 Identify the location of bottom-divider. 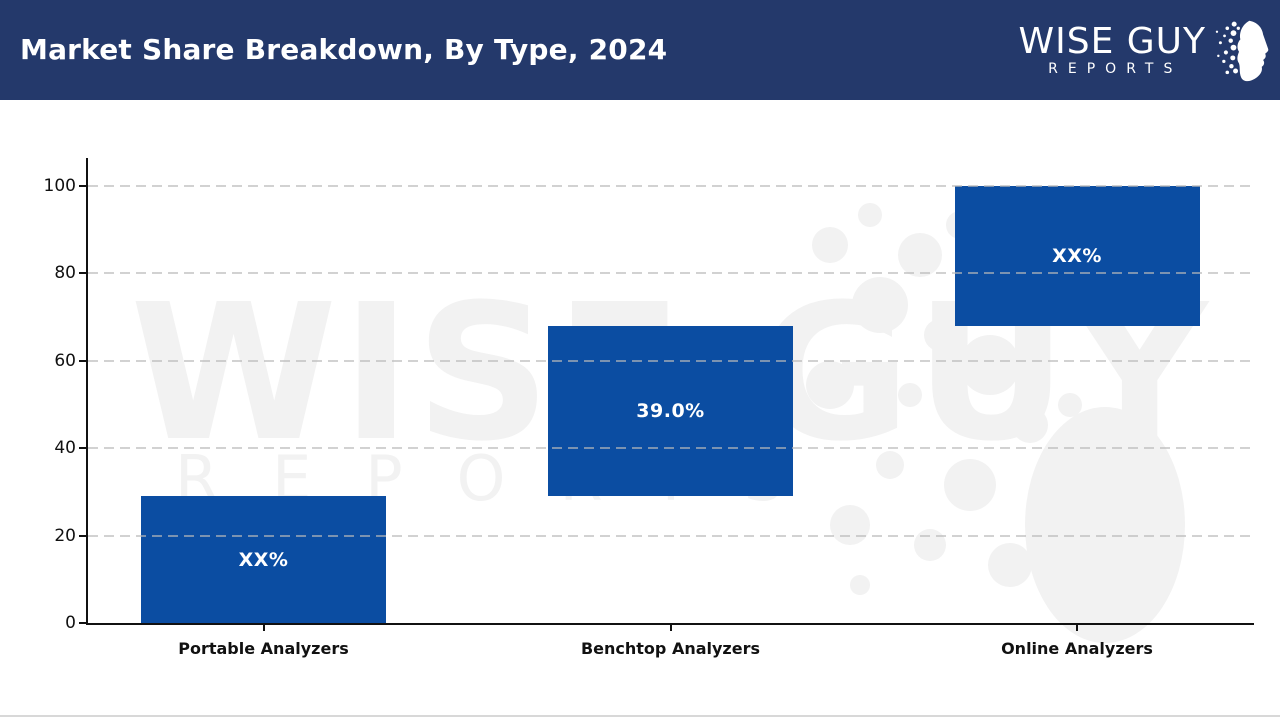
(640, 716).